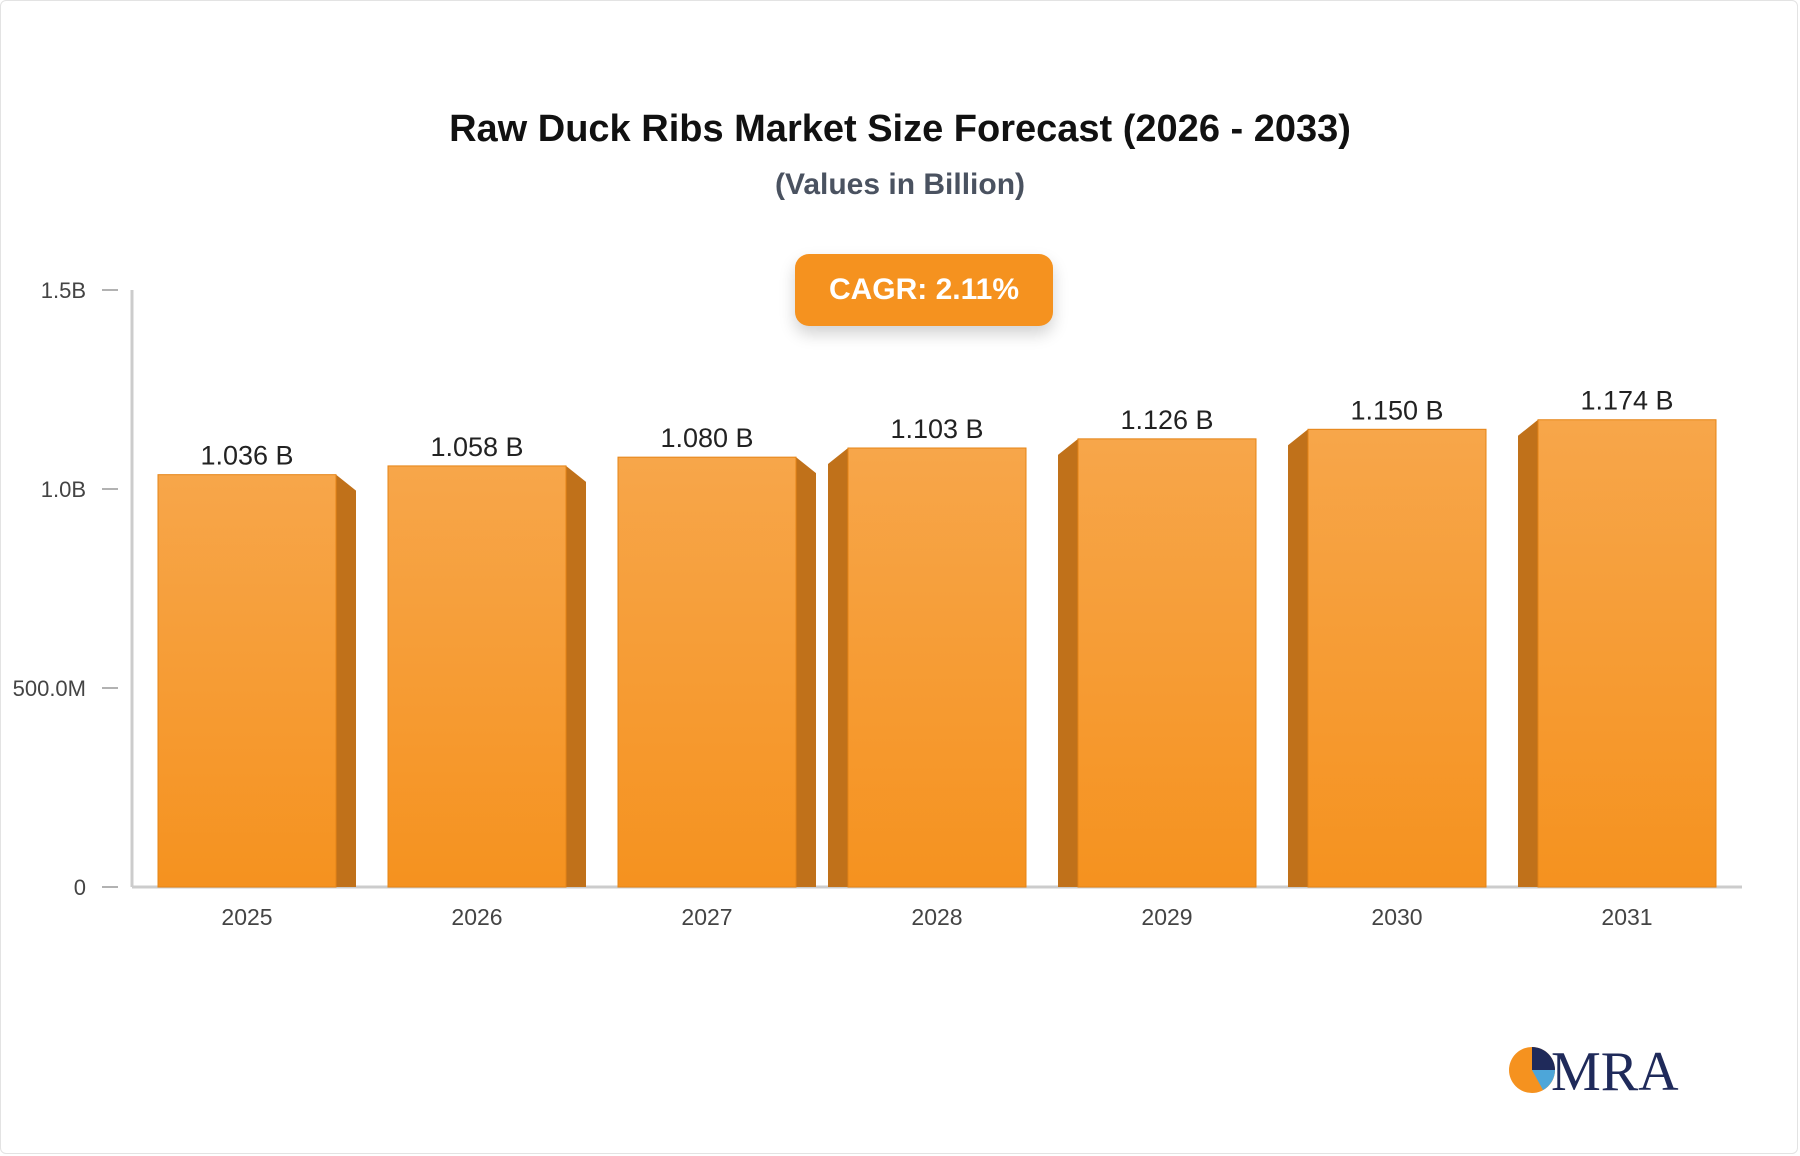  What do you see at coordinates (1626, 401) in the screenshot?
I see `bar-value-label: 1.174 B` at bounding box center [1626, 401].